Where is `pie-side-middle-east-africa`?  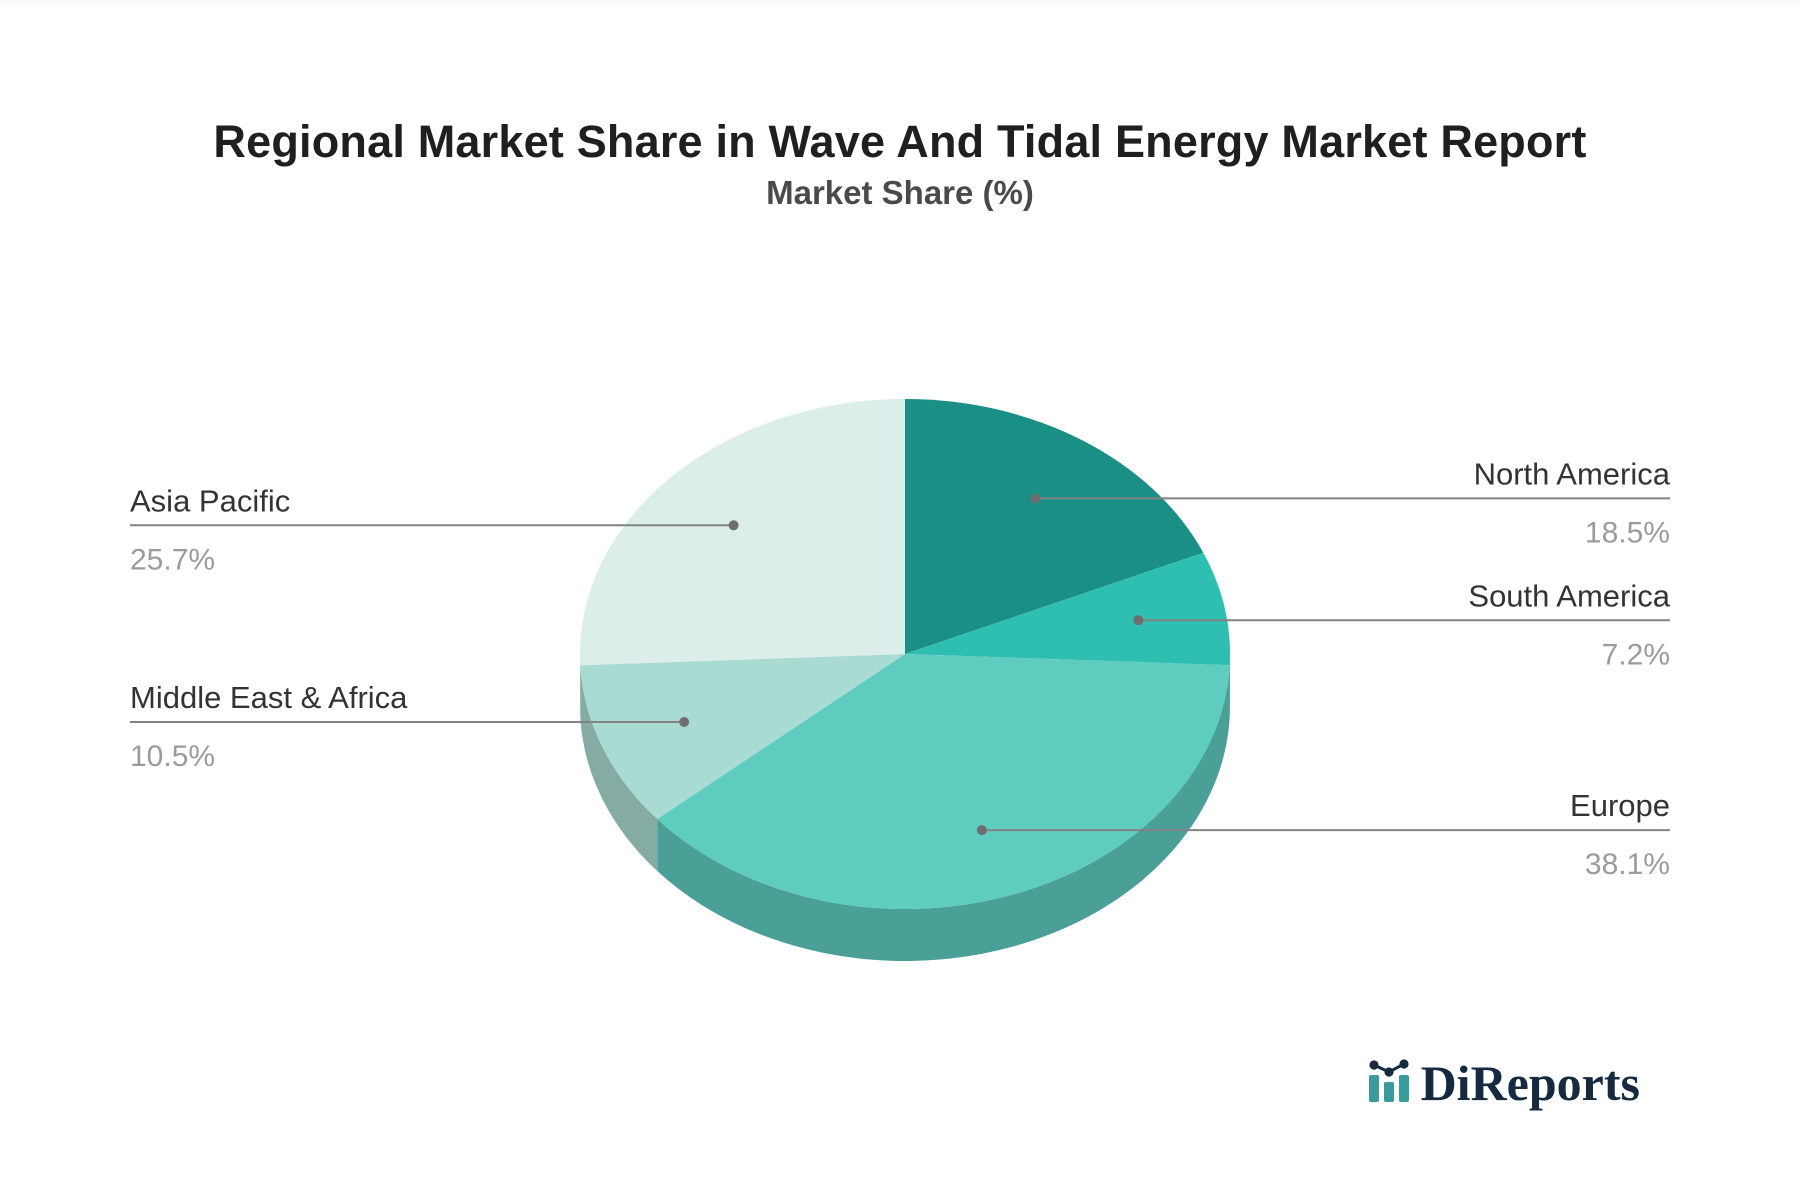 pie-side-middle-east-africa is located at coordinates (619, 768).